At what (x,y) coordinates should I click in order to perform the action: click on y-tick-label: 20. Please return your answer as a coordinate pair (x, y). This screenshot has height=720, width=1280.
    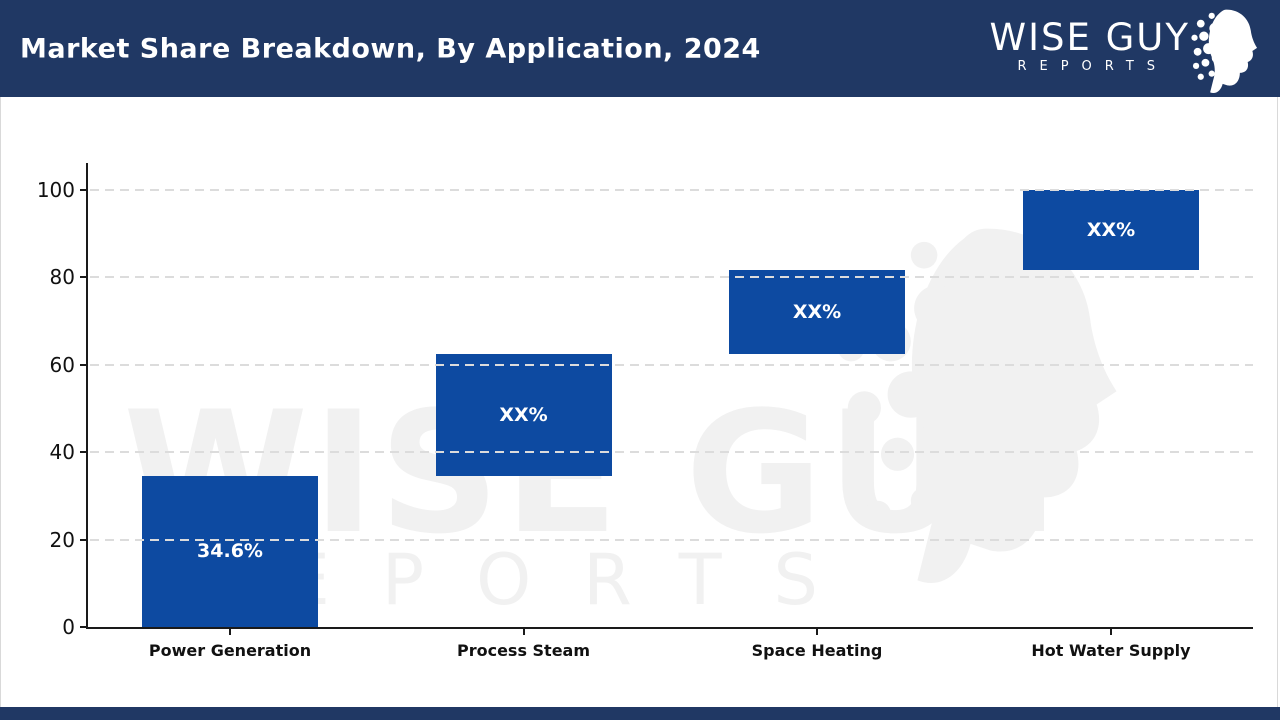
    Looking at the image, I should click on (62, 539).